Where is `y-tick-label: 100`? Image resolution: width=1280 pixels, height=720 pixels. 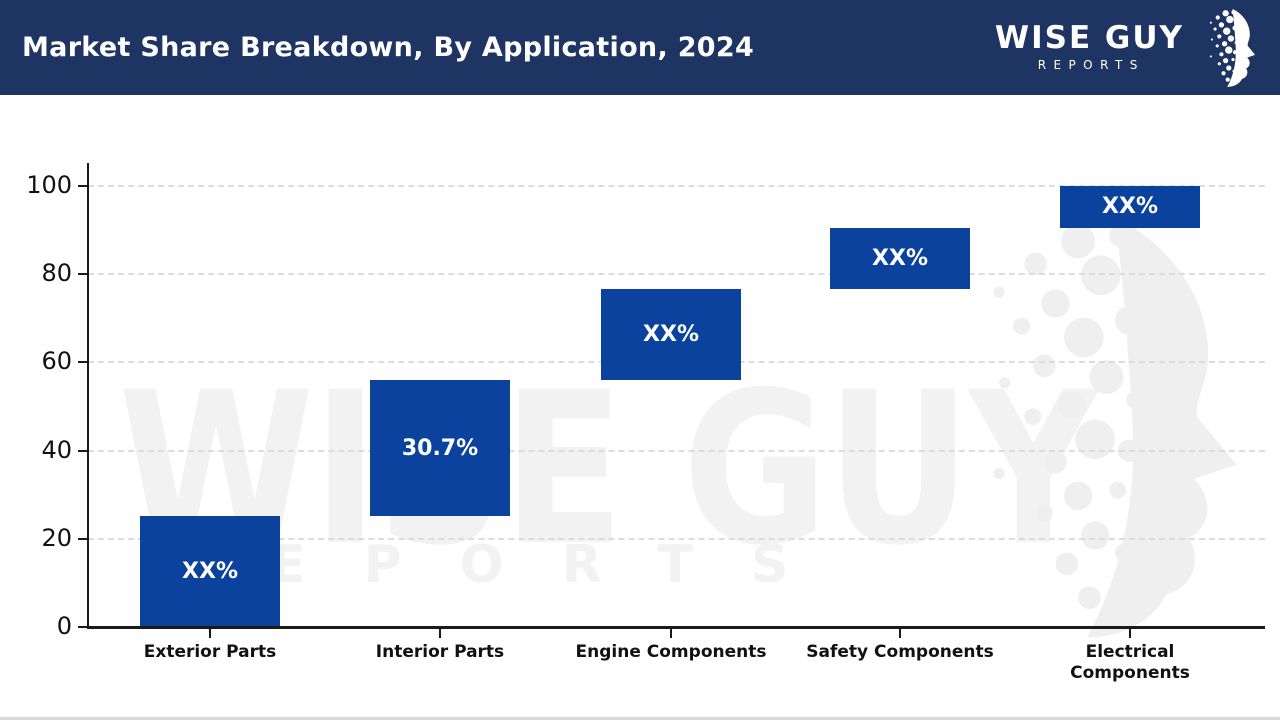
y-tick-label: 100 is located at coordinates (49, 185).